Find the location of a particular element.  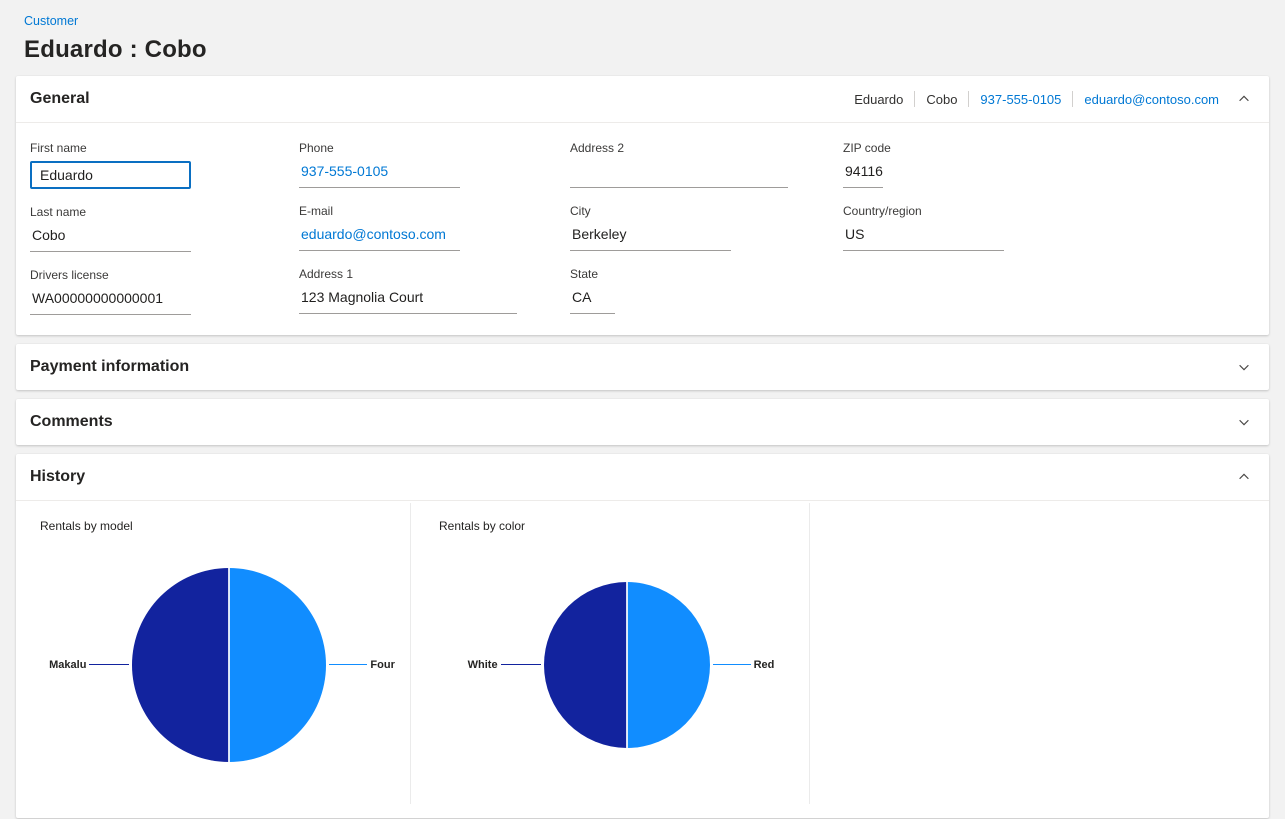

field-state: State CA is located at coordinates (706, 290).